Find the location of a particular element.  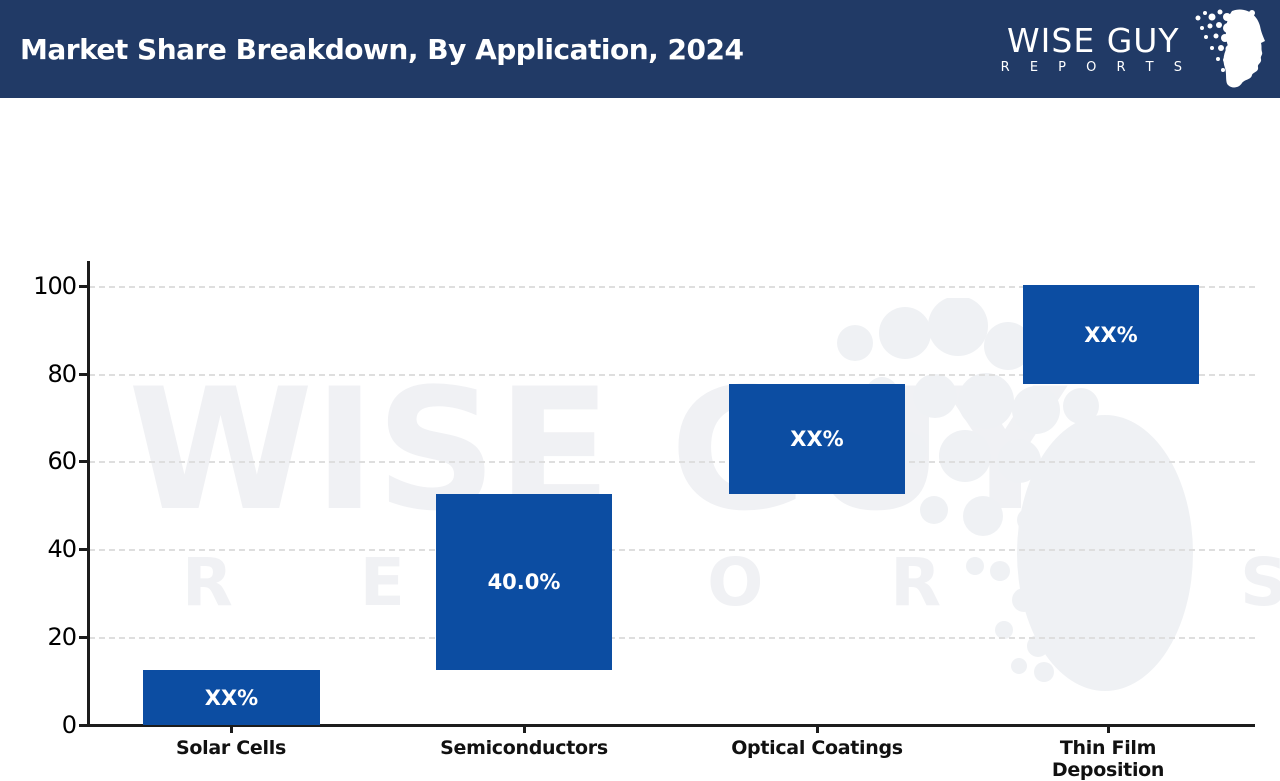

brand-name: WISE GUY is located at coordinates (1093, 40).